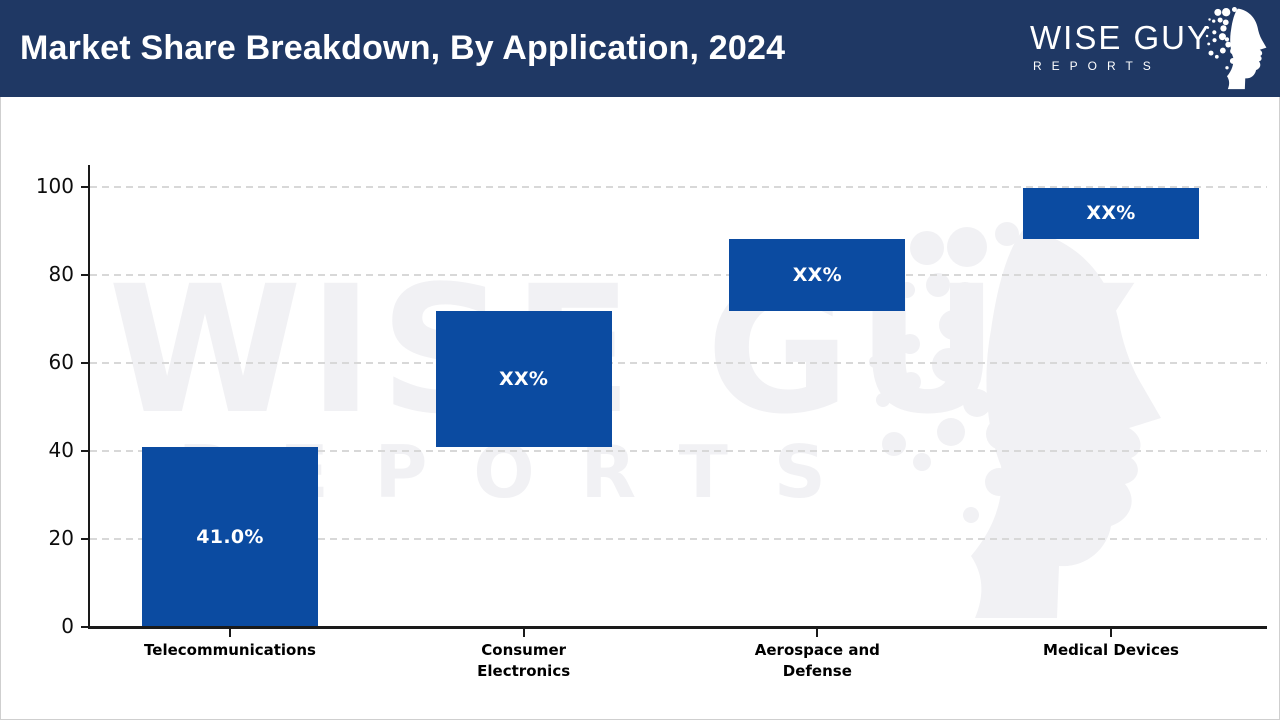 The image size is (1280, 720). What do you see at coordinates (61, 538) in the screenshot?
I see `y-tick-label-20: 20` at bounding box center [61, 538].